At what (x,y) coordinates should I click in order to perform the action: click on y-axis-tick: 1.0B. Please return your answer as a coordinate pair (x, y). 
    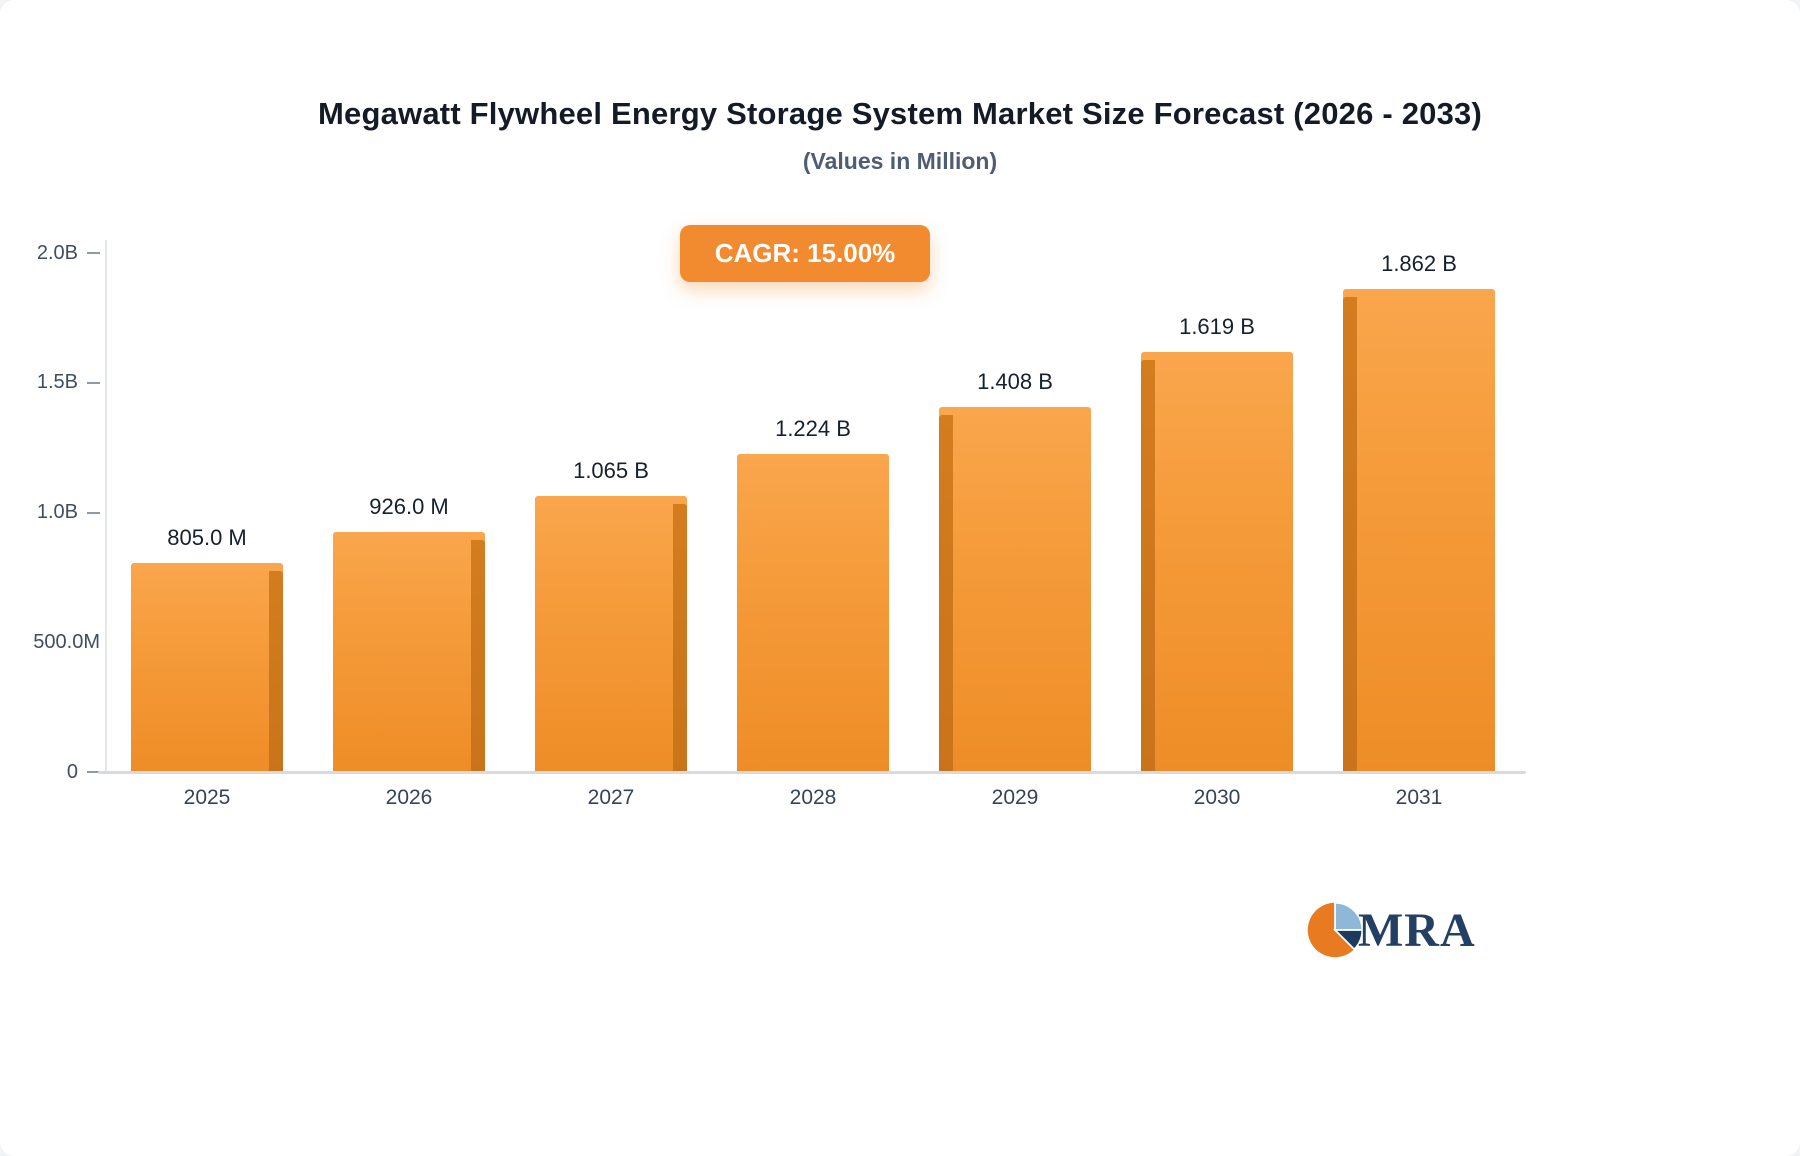
    Looking at the image, I should click on (50, 513).